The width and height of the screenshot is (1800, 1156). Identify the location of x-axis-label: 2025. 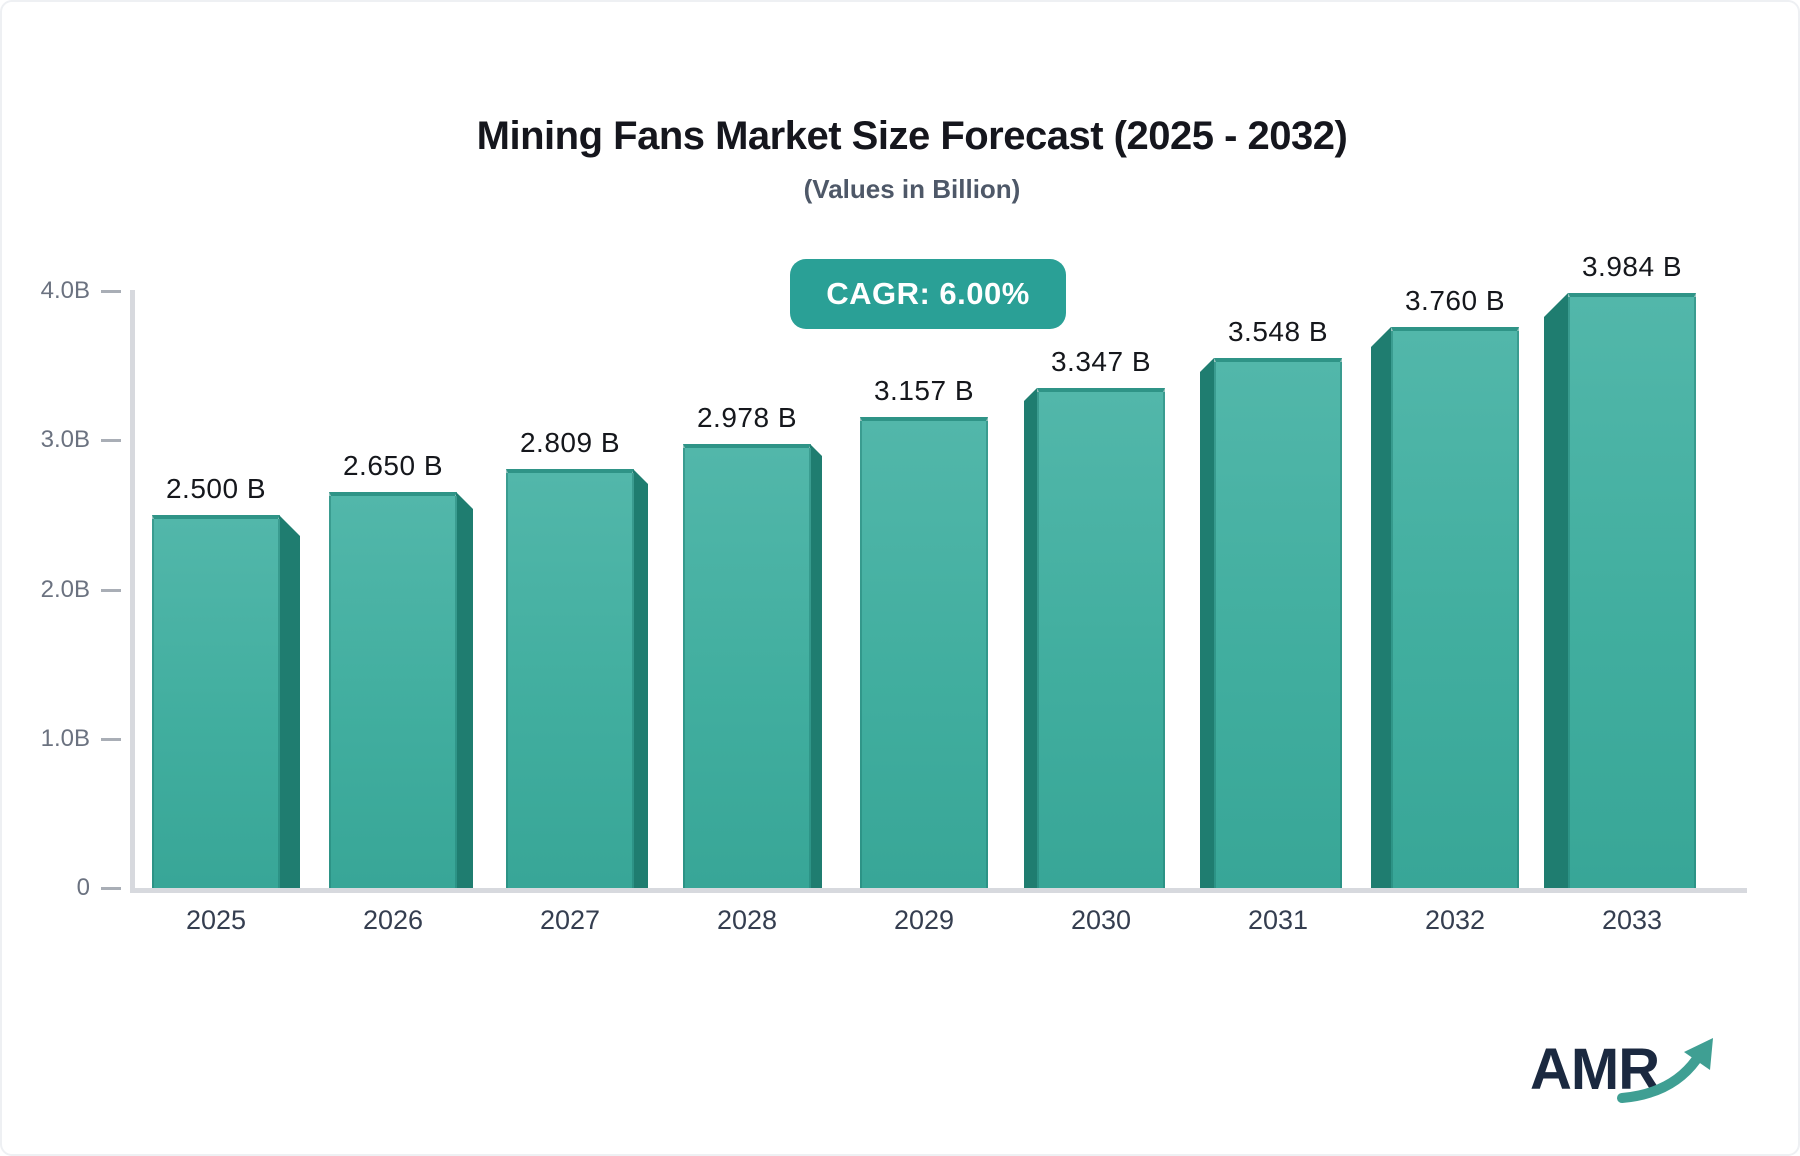
(216, 920).